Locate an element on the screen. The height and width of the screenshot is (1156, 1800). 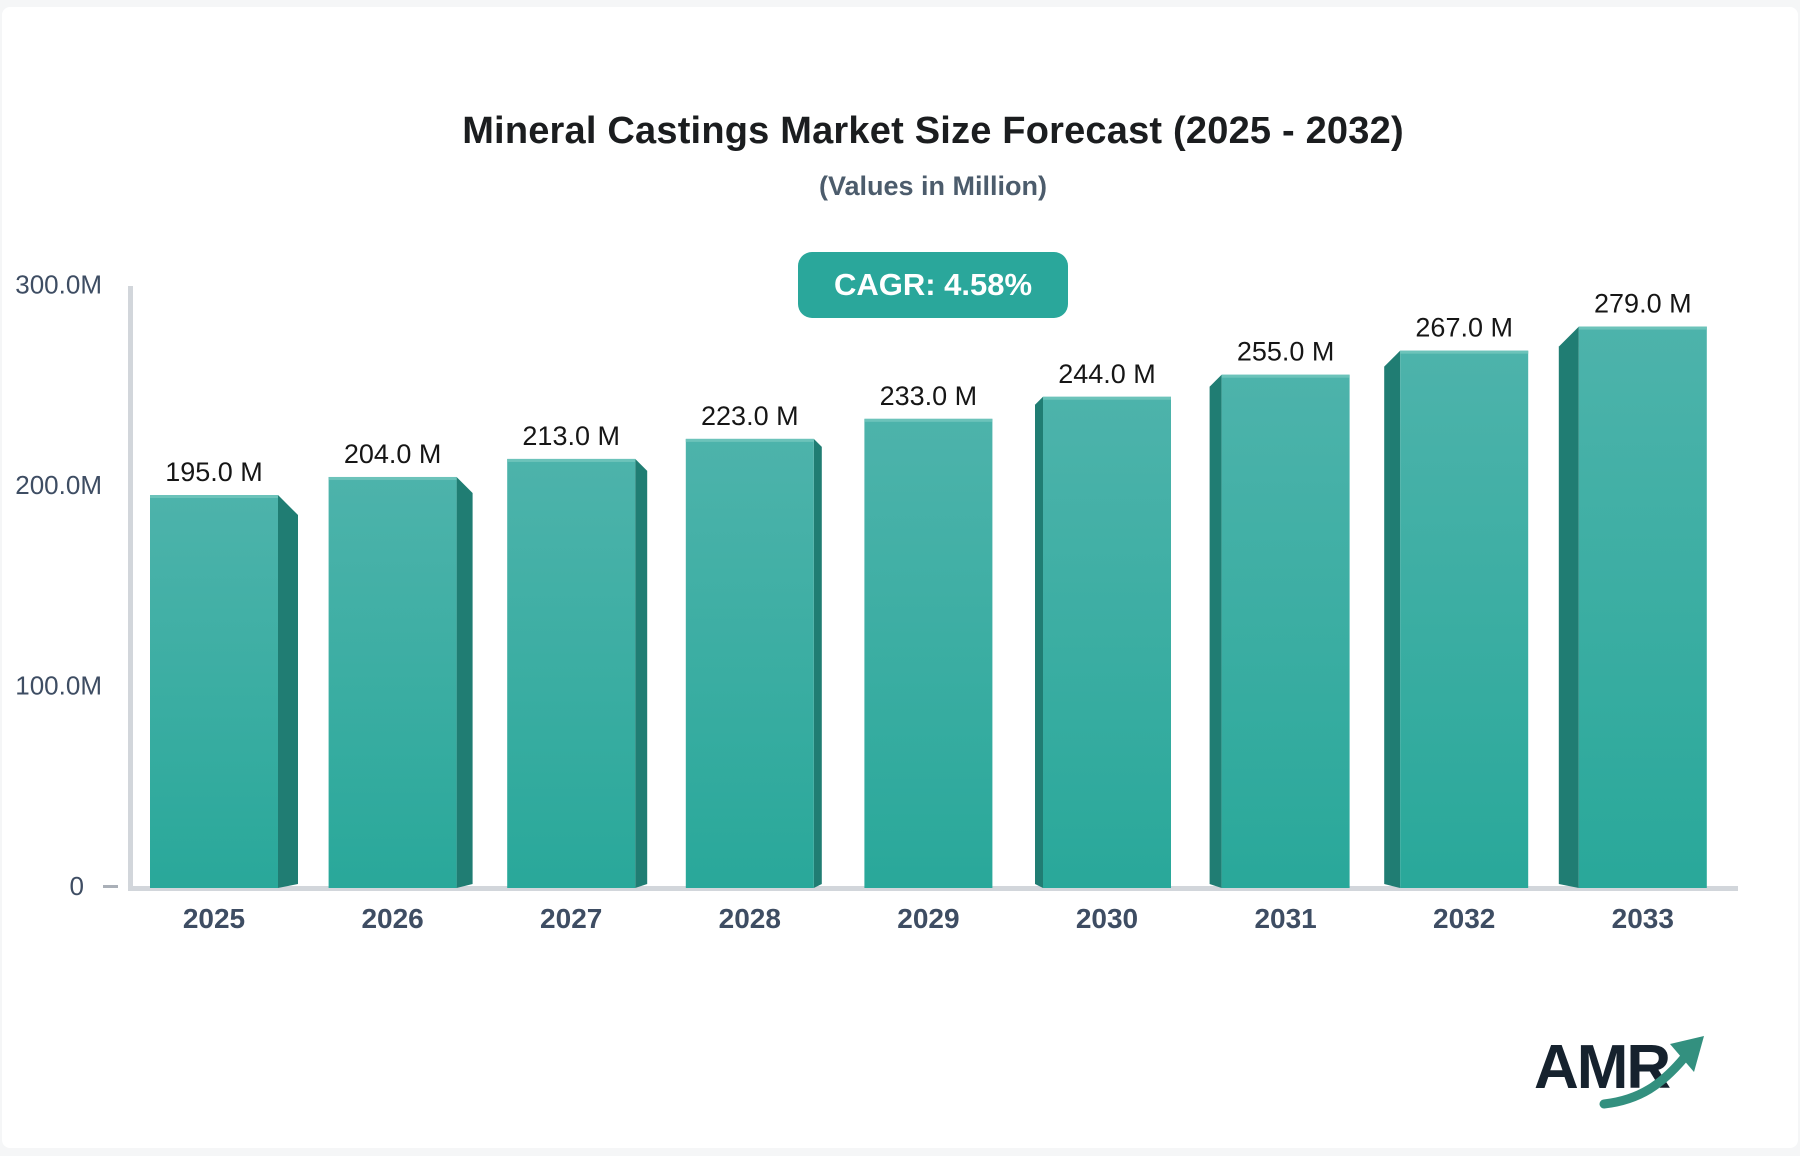
y-axis-zero-tick is located at coordinates (110, 886).